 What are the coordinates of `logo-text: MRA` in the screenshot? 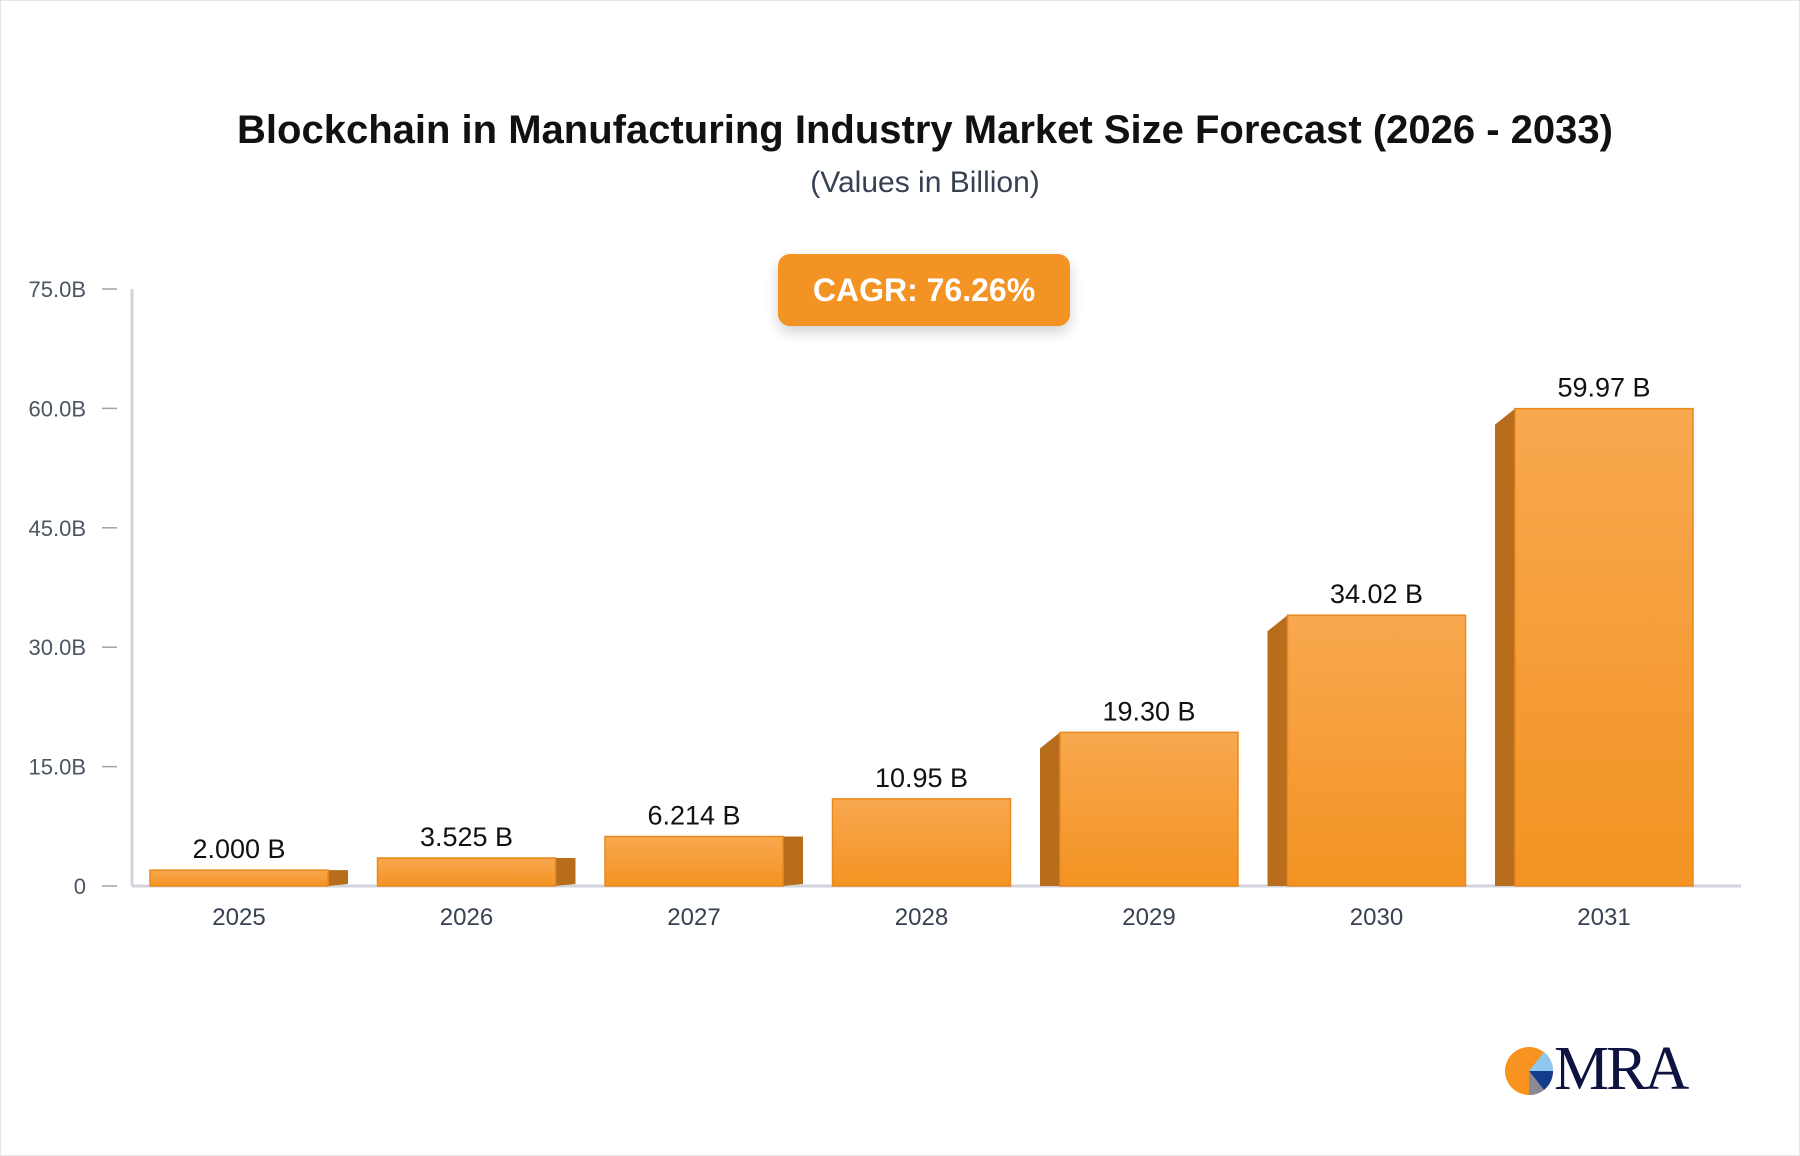 It's located at (1621, 1069).